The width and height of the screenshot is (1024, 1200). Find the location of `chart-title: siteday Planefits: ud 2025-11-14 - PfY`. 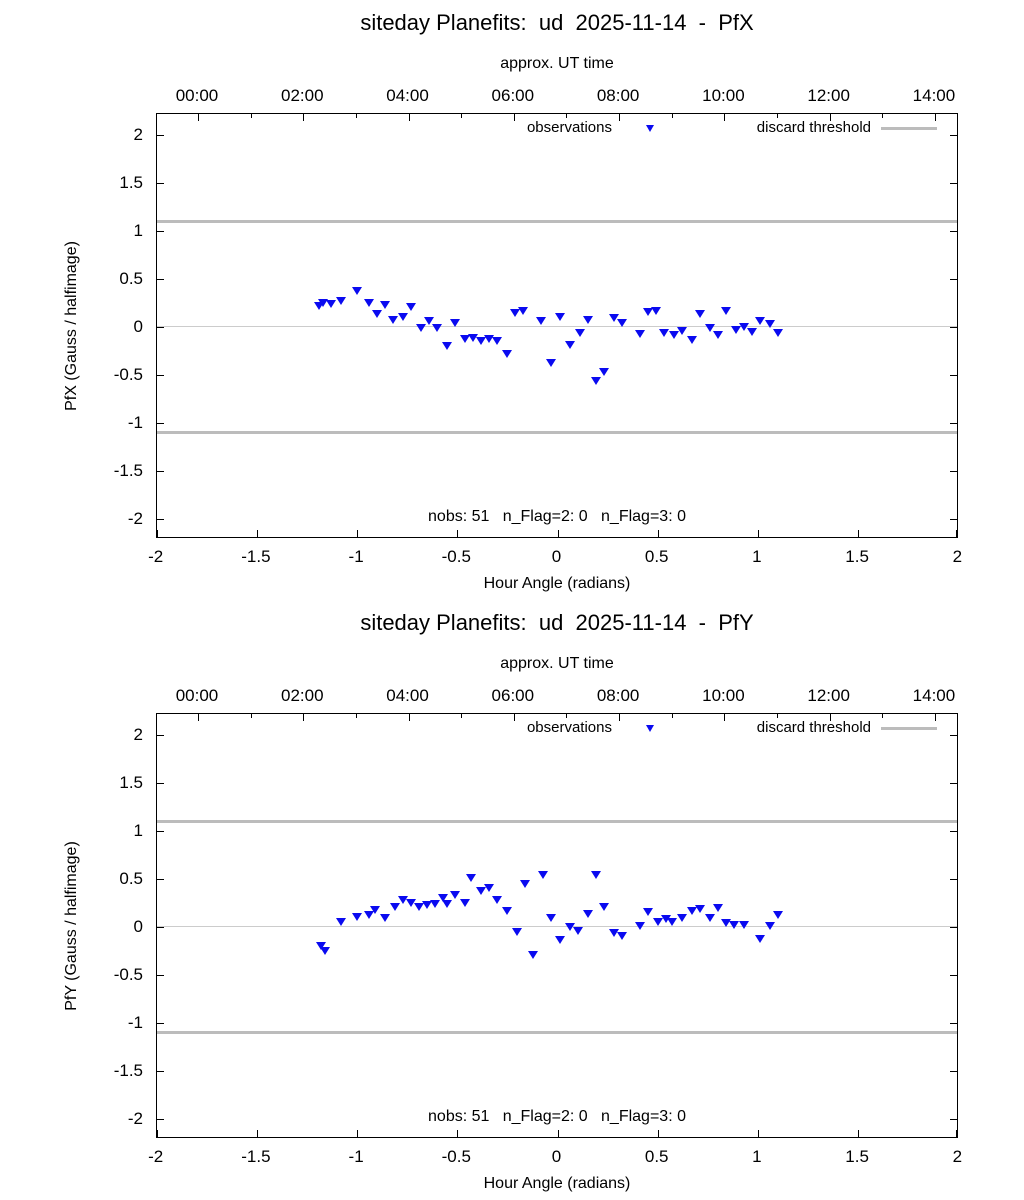

chart-title: siteday Planefits: ud 2025-11-14 - PfY is located at coordinates (557, 622).